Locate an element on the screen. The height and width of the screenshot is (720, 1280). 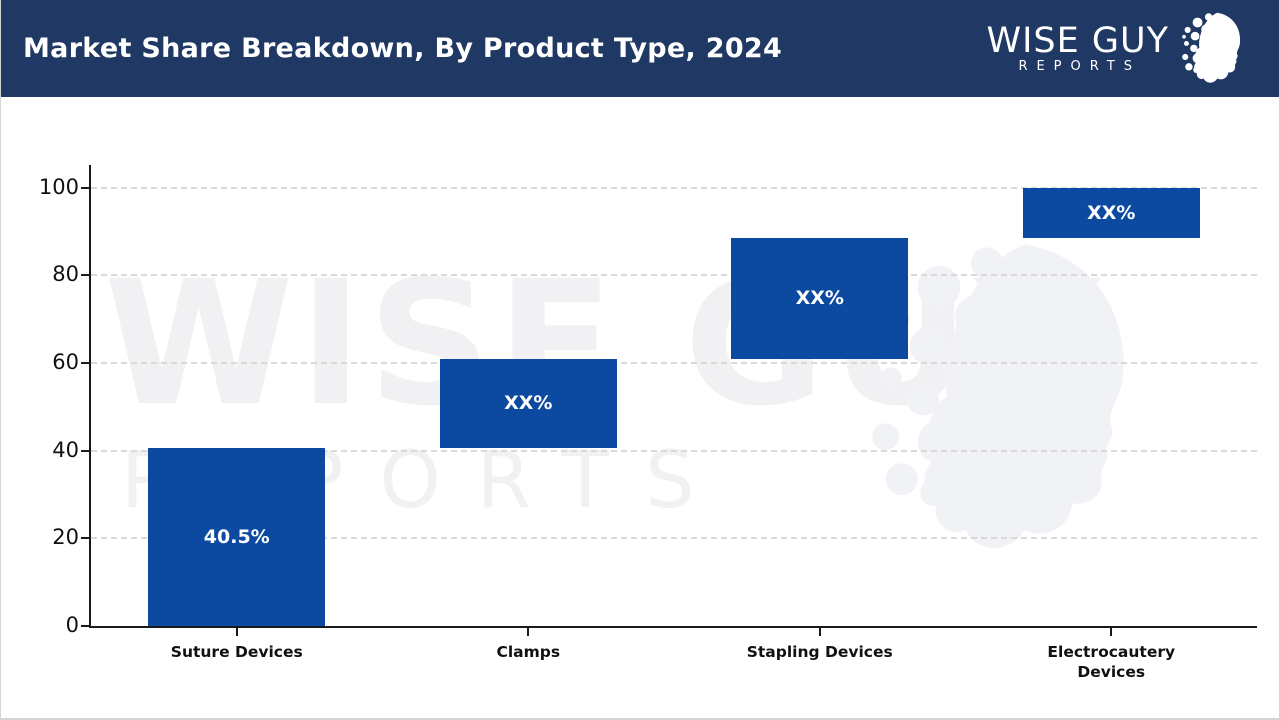
bar-clamps: XX% is located at coordinates (528, 403).